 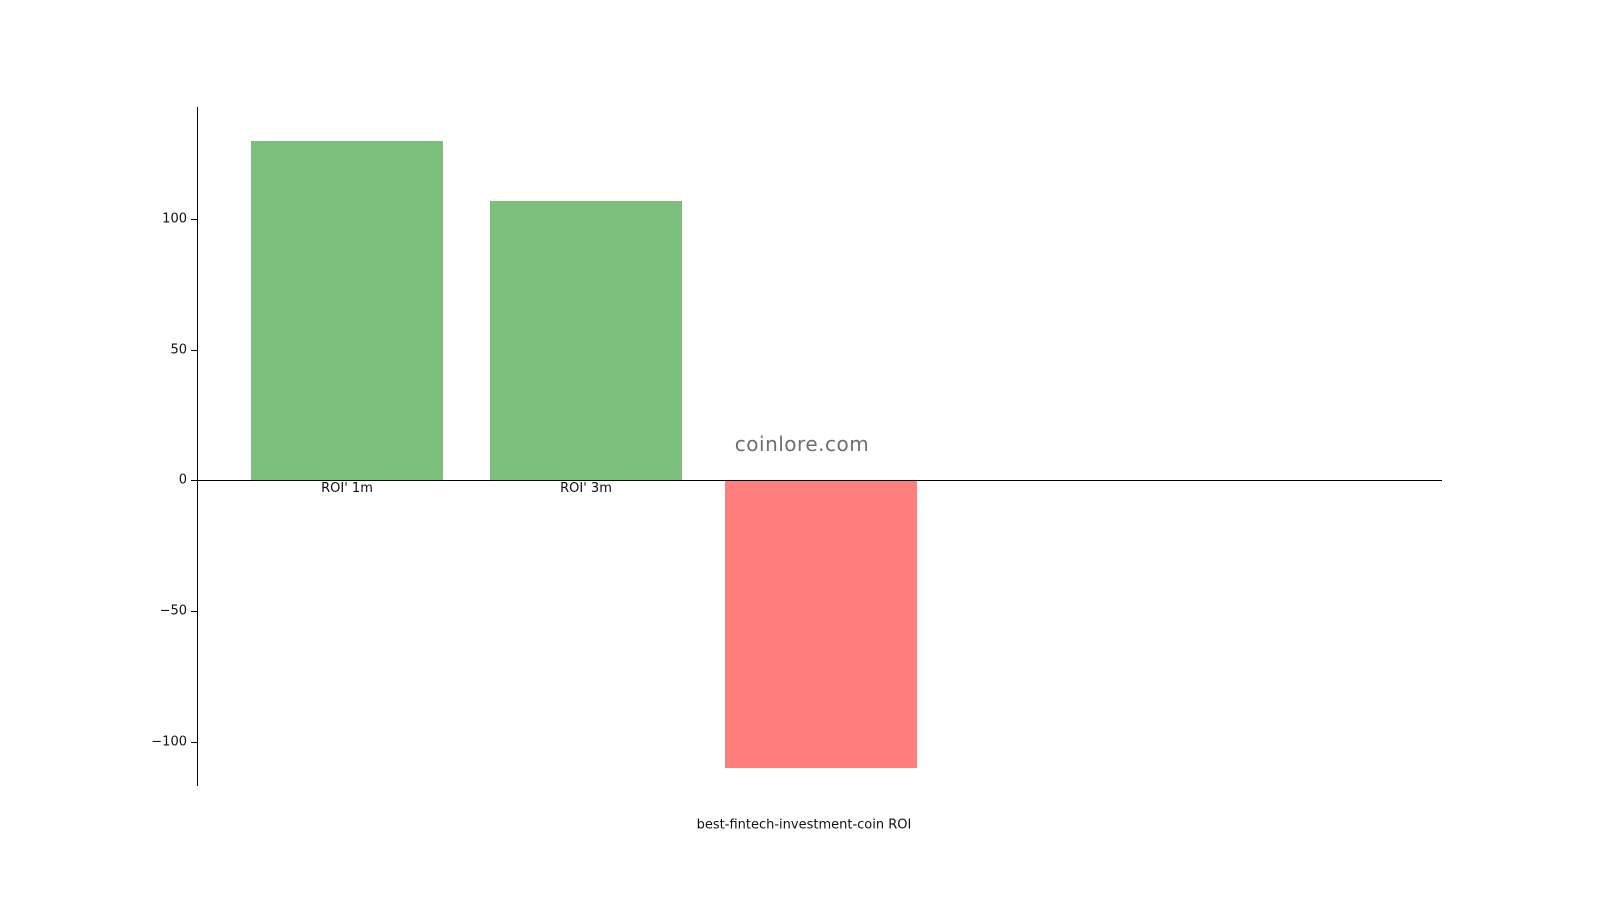 I want to click on y-tick-label: 0, so click(x=182, y=480).